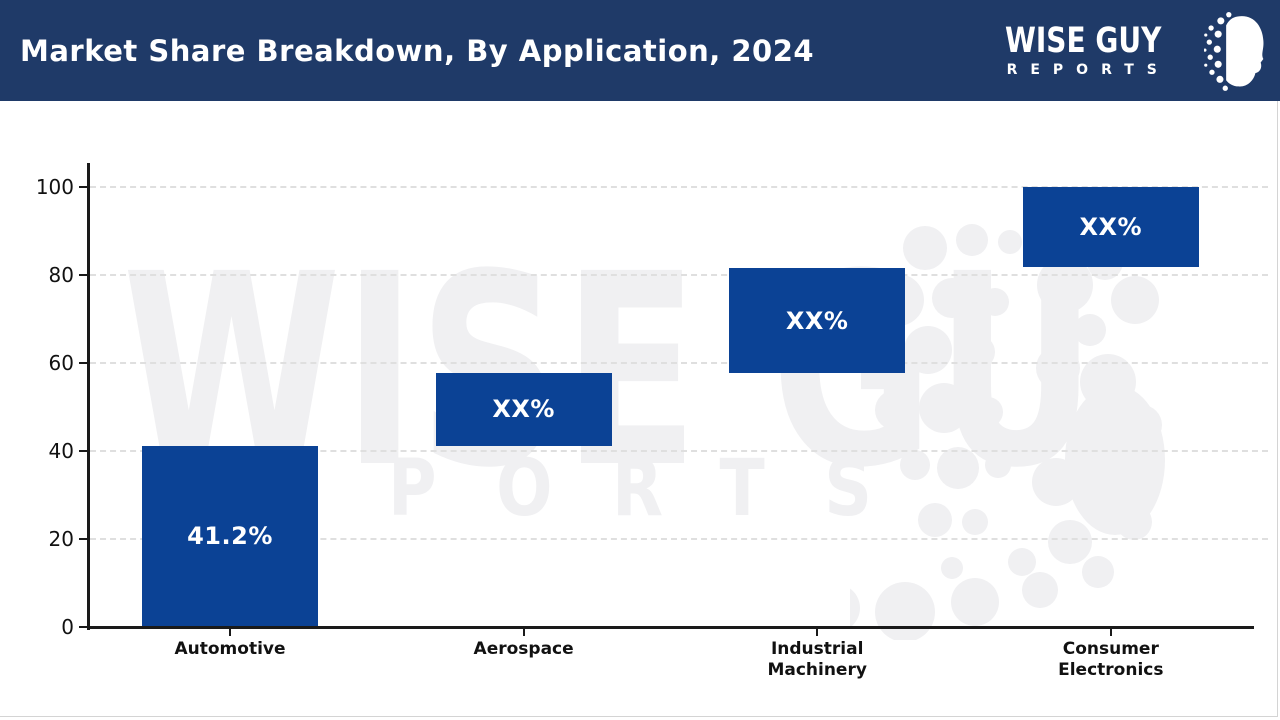 The image size is (1280, 720). I want to click on bar-automotive: 41.2%, so click(230, 536).